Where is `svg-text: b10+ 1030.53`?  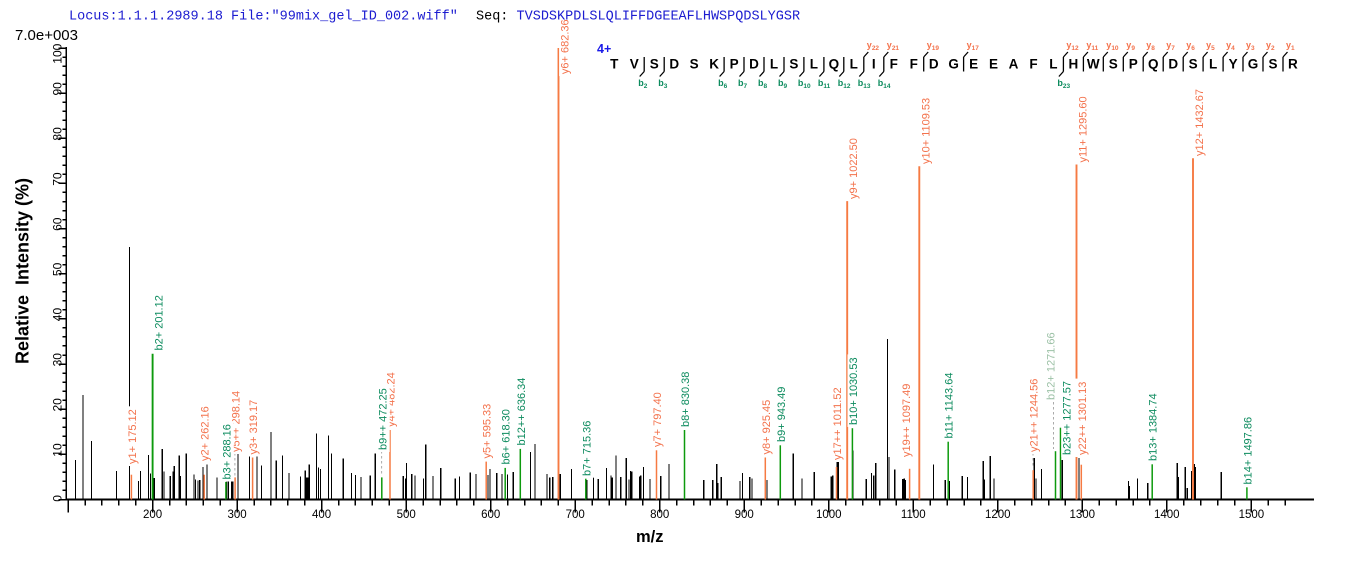
svg-text: b10+ 1030.53 is located at coordinates (854, 391).